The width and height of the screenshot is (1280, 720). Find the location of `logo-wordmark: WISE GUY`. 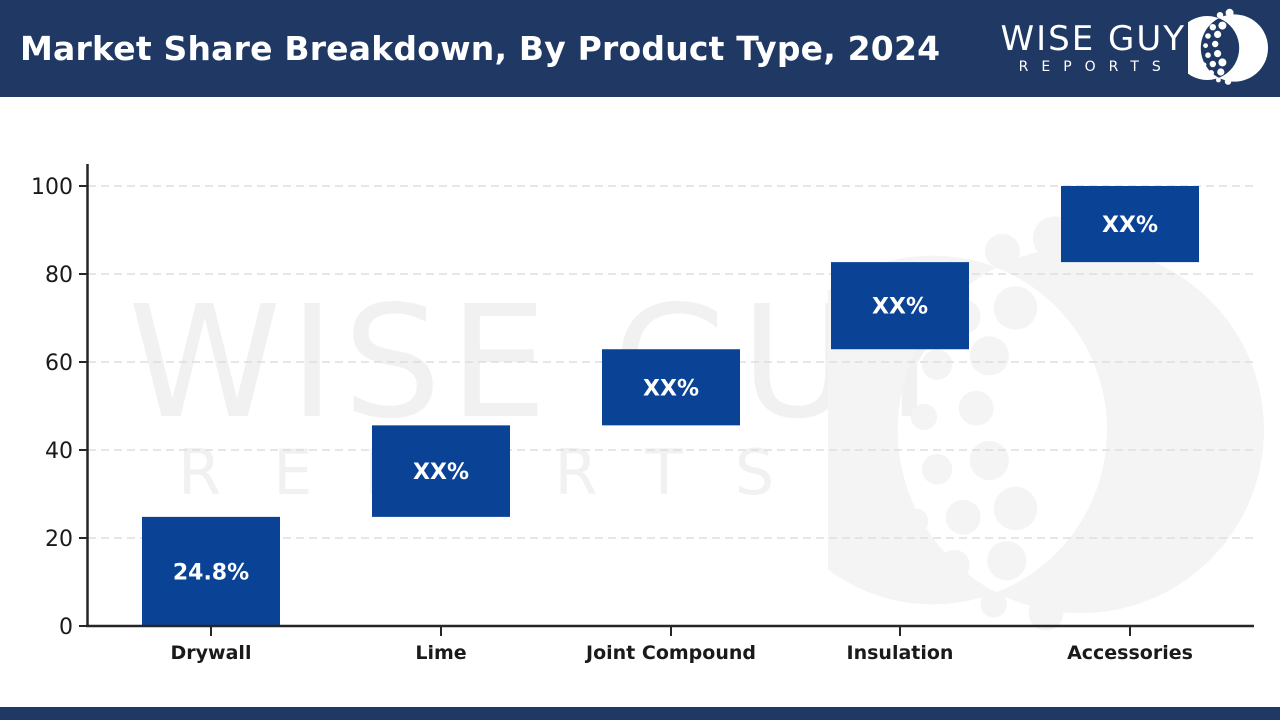

logo-wordmark: WISE GUY is located at coordinates (1093, 38).